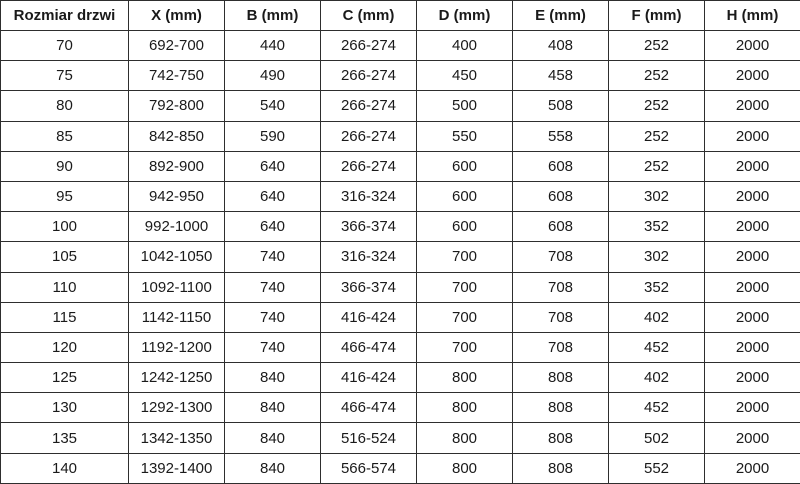  Describe the element at coordinates (368, 438) in the screenshot. I see `cell-c: 516-524` at that location.